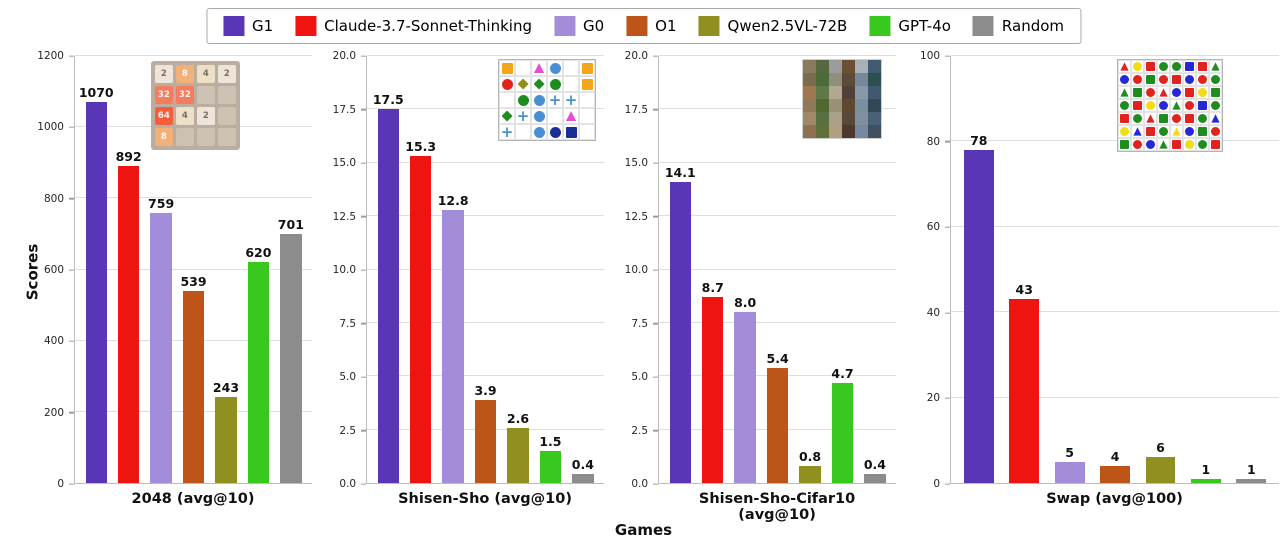 This screenshot has height=544, width=1287. Describe the element at coordinates (874, 465) in the screenshot. I see `bar-value-label: 0.4` at that location.